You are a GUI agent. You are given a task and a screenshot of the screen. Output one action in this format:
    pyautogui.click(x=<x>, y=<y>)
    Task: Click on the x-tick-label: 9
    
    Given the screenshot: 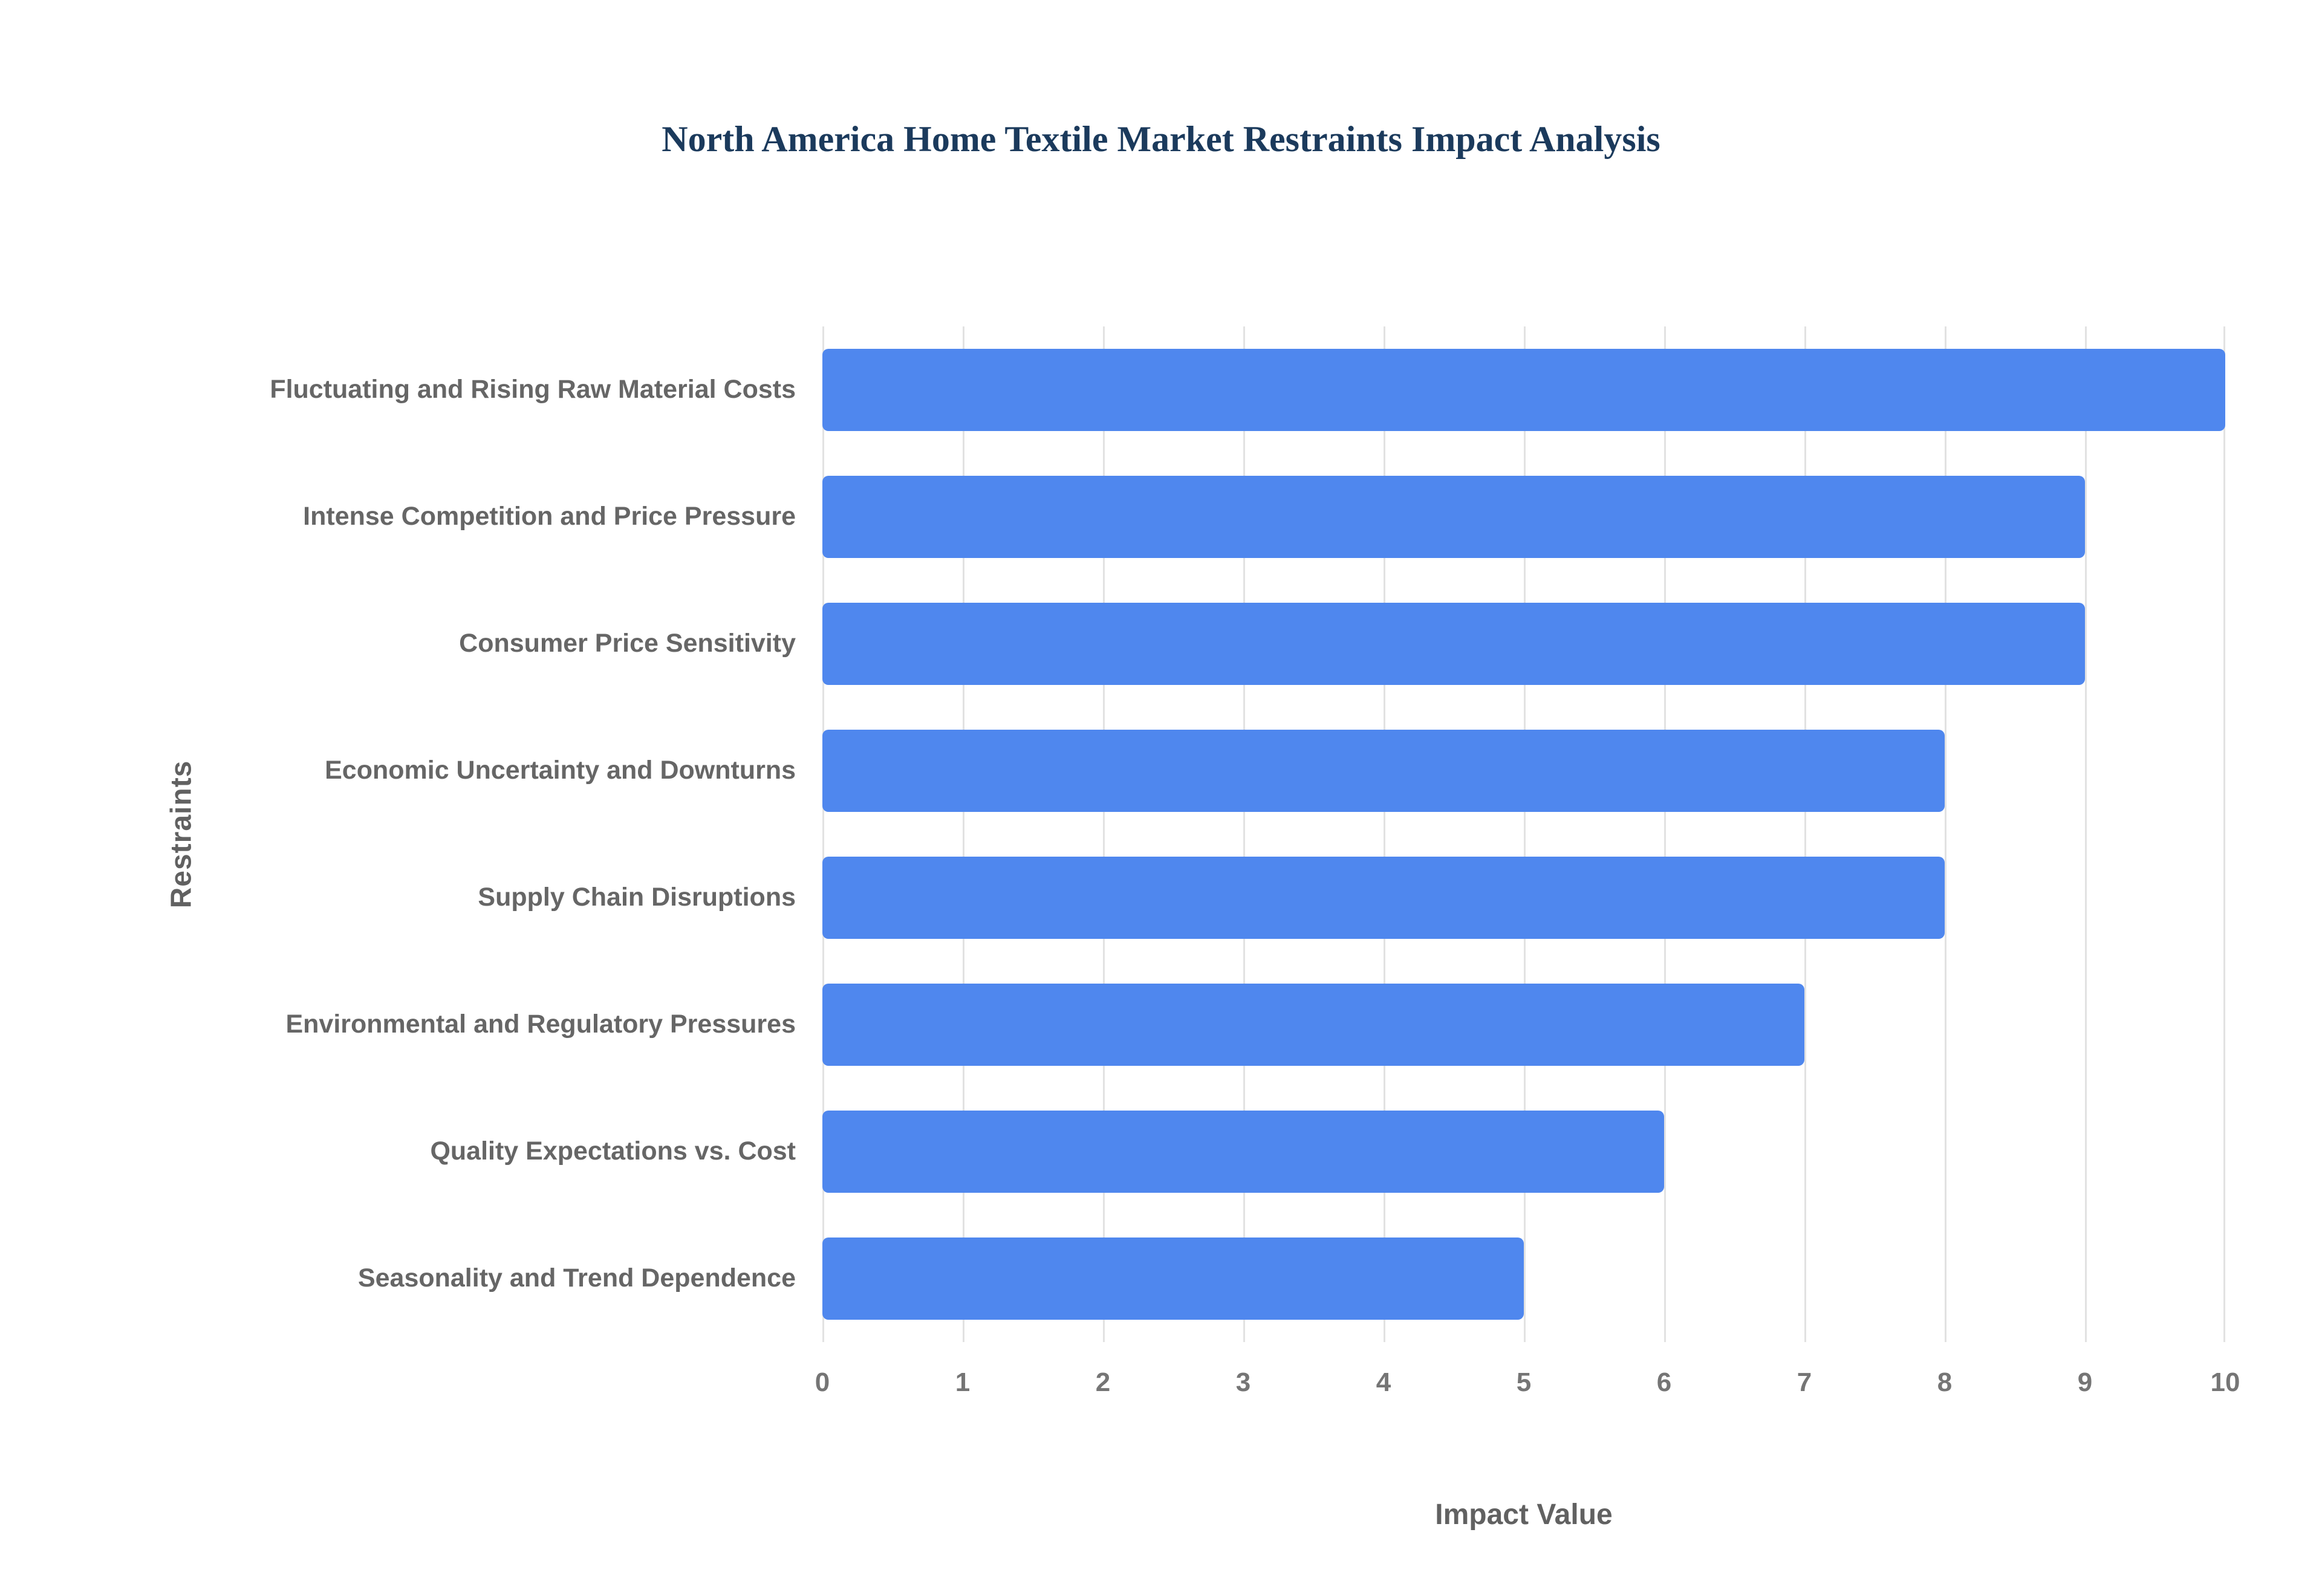 What is the action you would take?
    pyautogui.click(x=2085, y=1382)
    